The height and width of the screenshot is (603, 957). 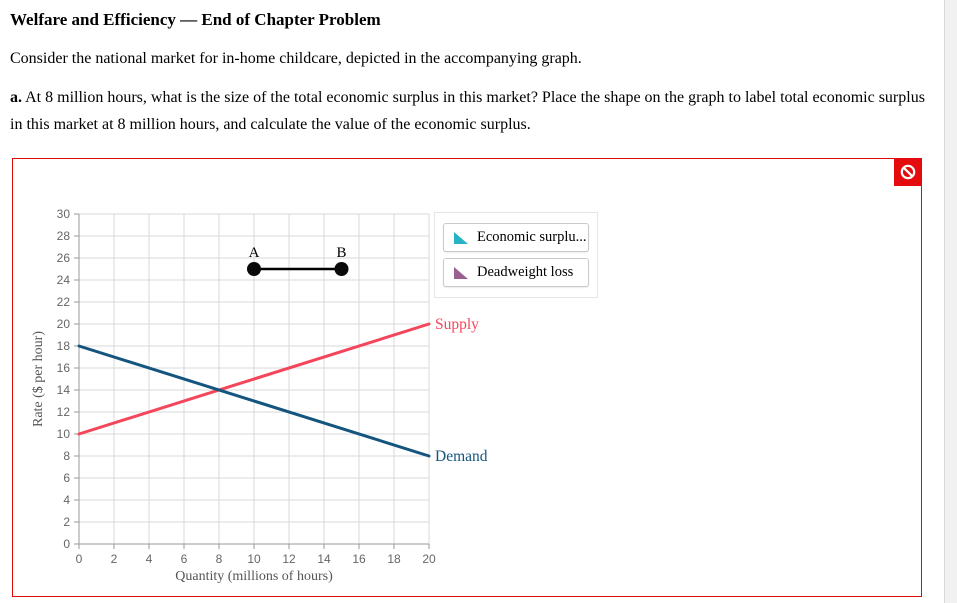 I want to click on point-B-label: B, so click(x=341, y=253).